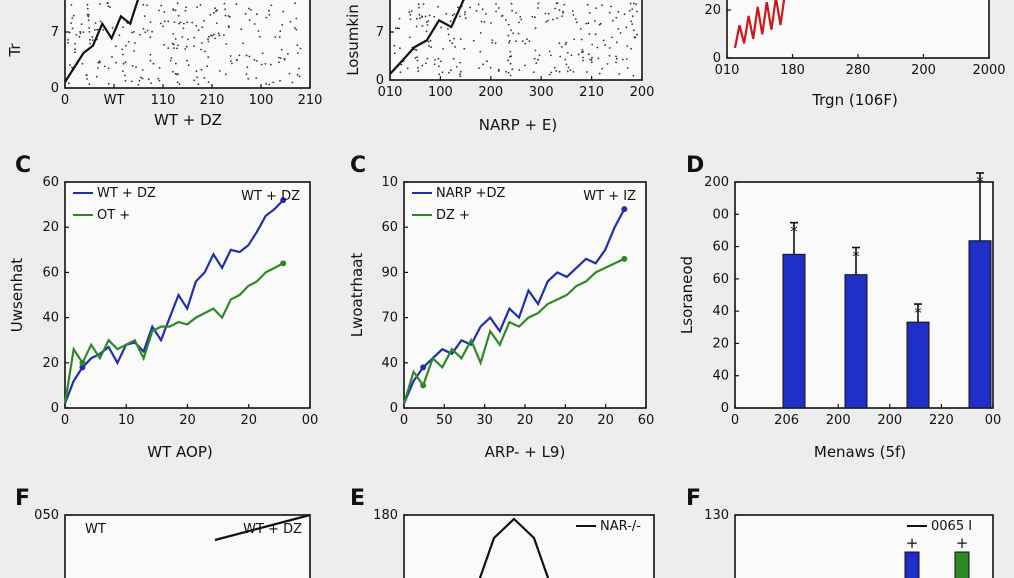 The image size is (1014, 578). What do you see at coordinates (113, 215) in the screenshot?
I see `panel-C-left-legend-label: OT +` at bounding box center [113, 215].